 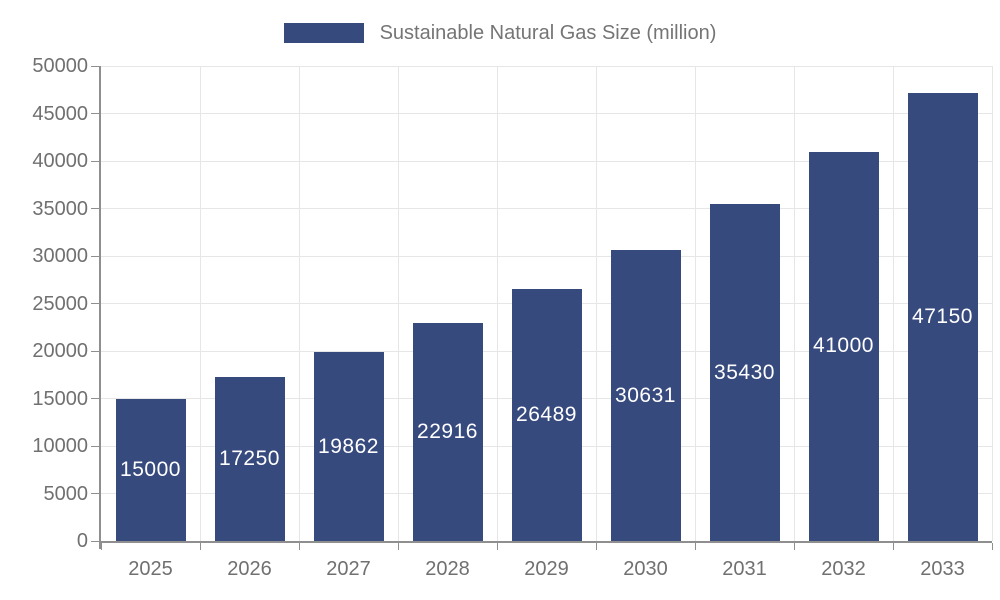 I want to click on bar-value-label: 35430, so click(x=744, y=372).